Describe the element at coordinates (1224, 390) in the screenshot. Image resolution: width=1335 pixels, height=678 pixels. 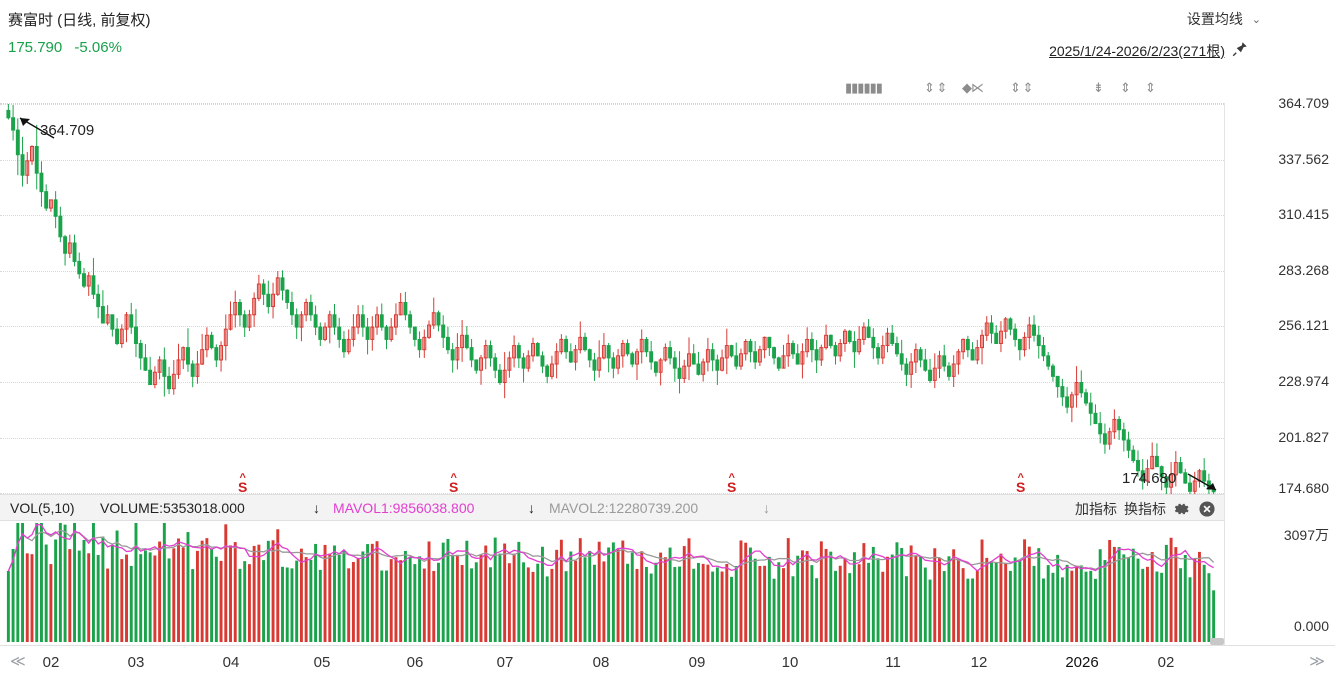
I see `axis-divider` at that location.